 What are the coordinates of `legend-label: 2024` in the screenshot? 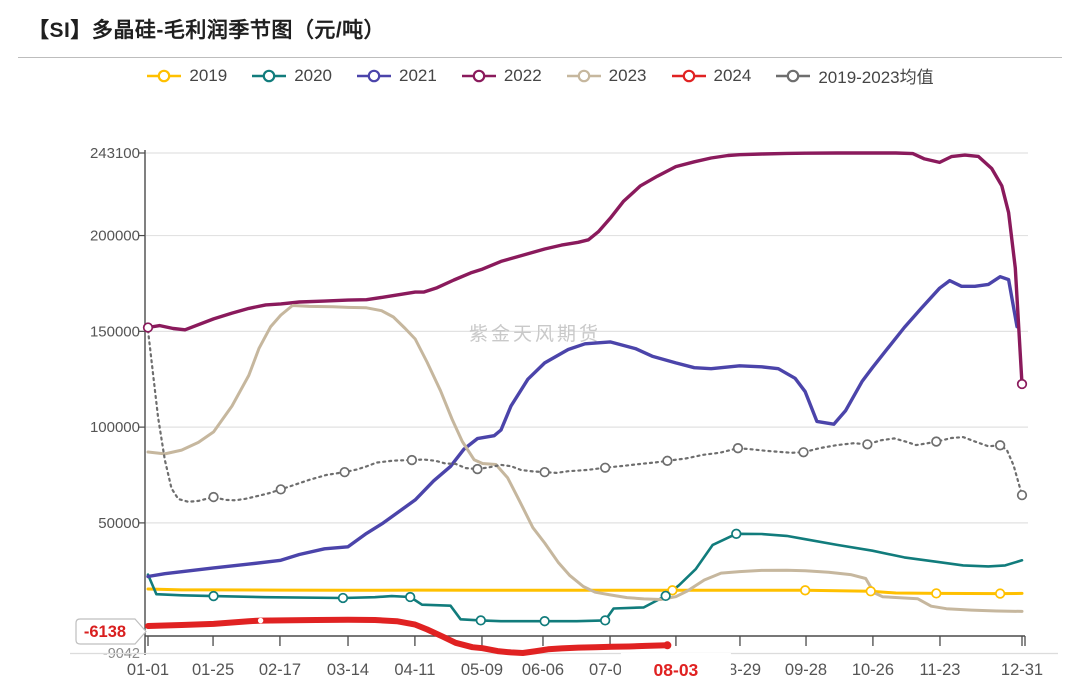 It's located at (732, 75).